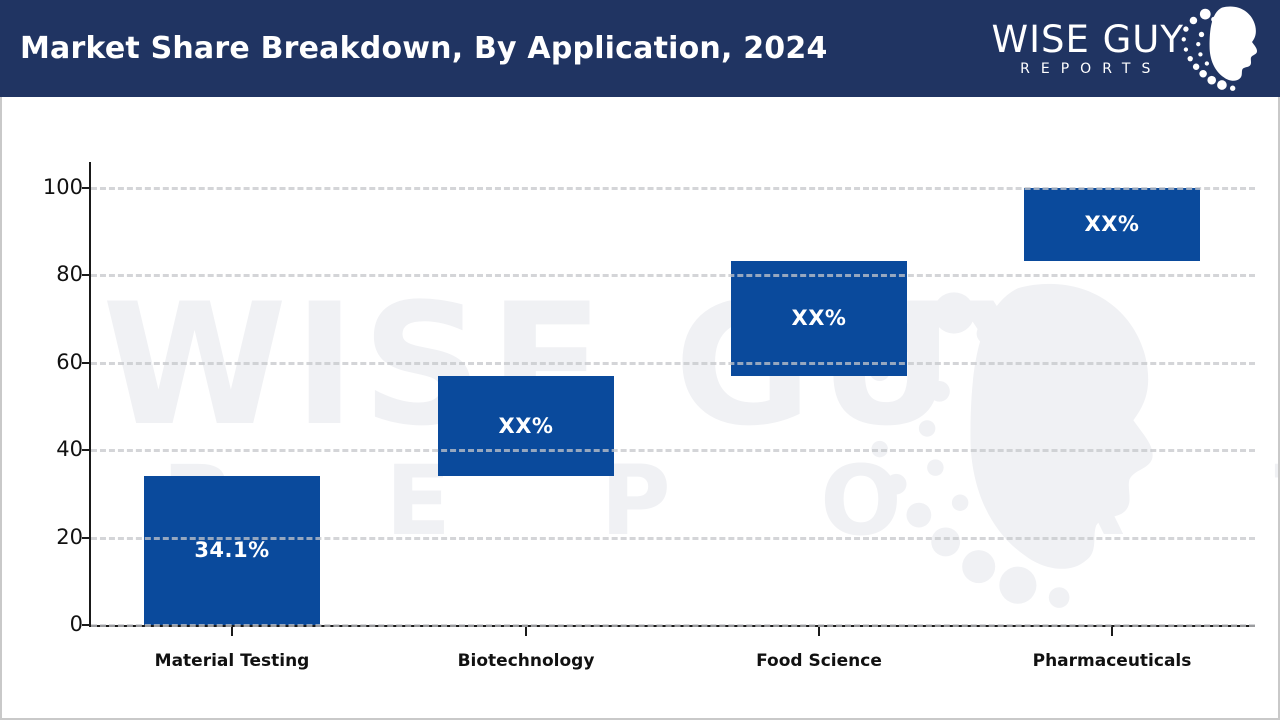 Image resolution: width=1280 pixels, height=720 pixels. I want to click on y-tick-label-60: 60, so click(69, 361).